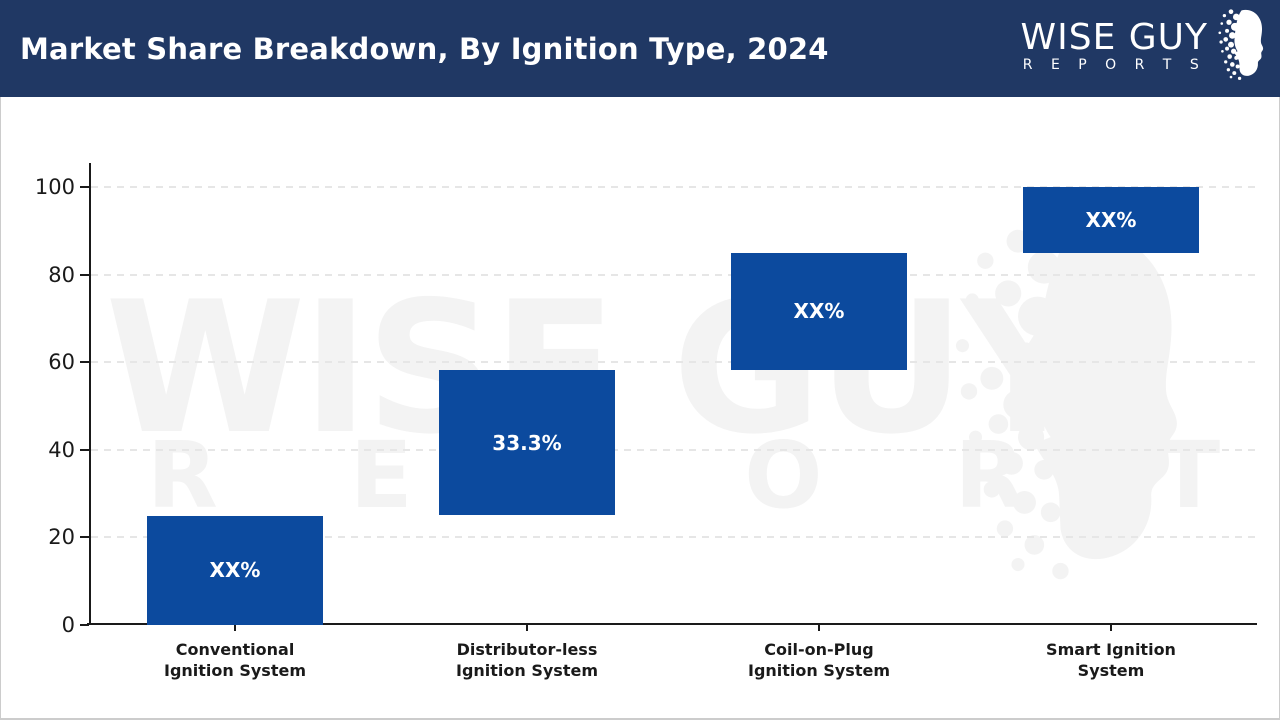  What do you see at coordinates (1111, 670) in the screenshot?
I see `category-label-line: System` at bounding box center [1111, 670].